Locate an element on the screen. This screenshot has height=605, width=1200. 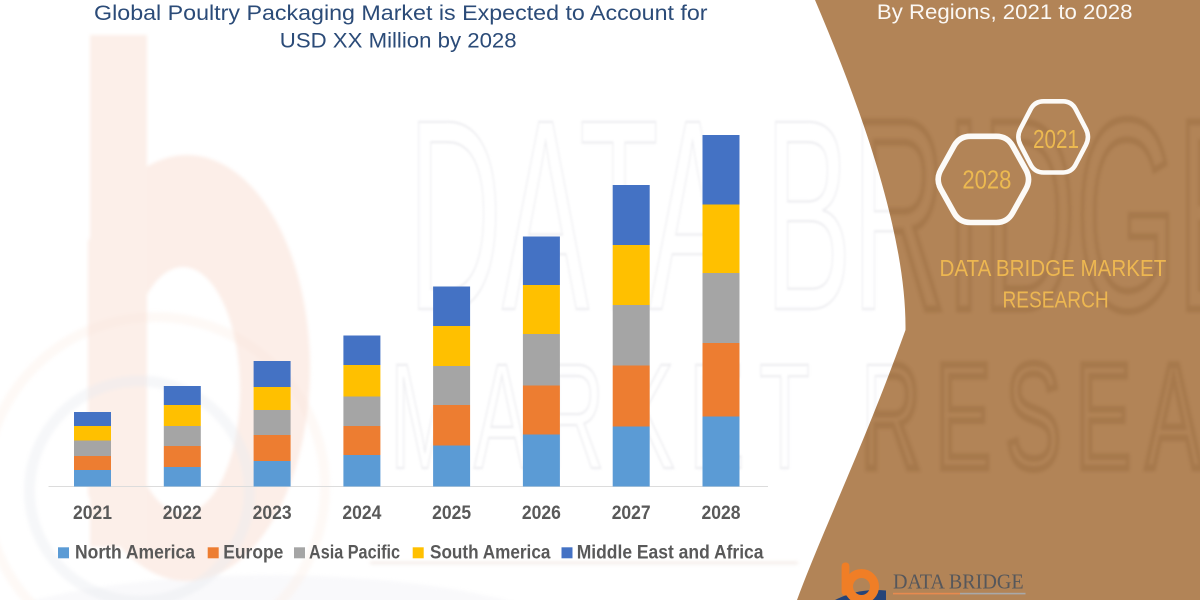
svg-text: USD XX Million by 2028 is located at coordinates (398, 41).